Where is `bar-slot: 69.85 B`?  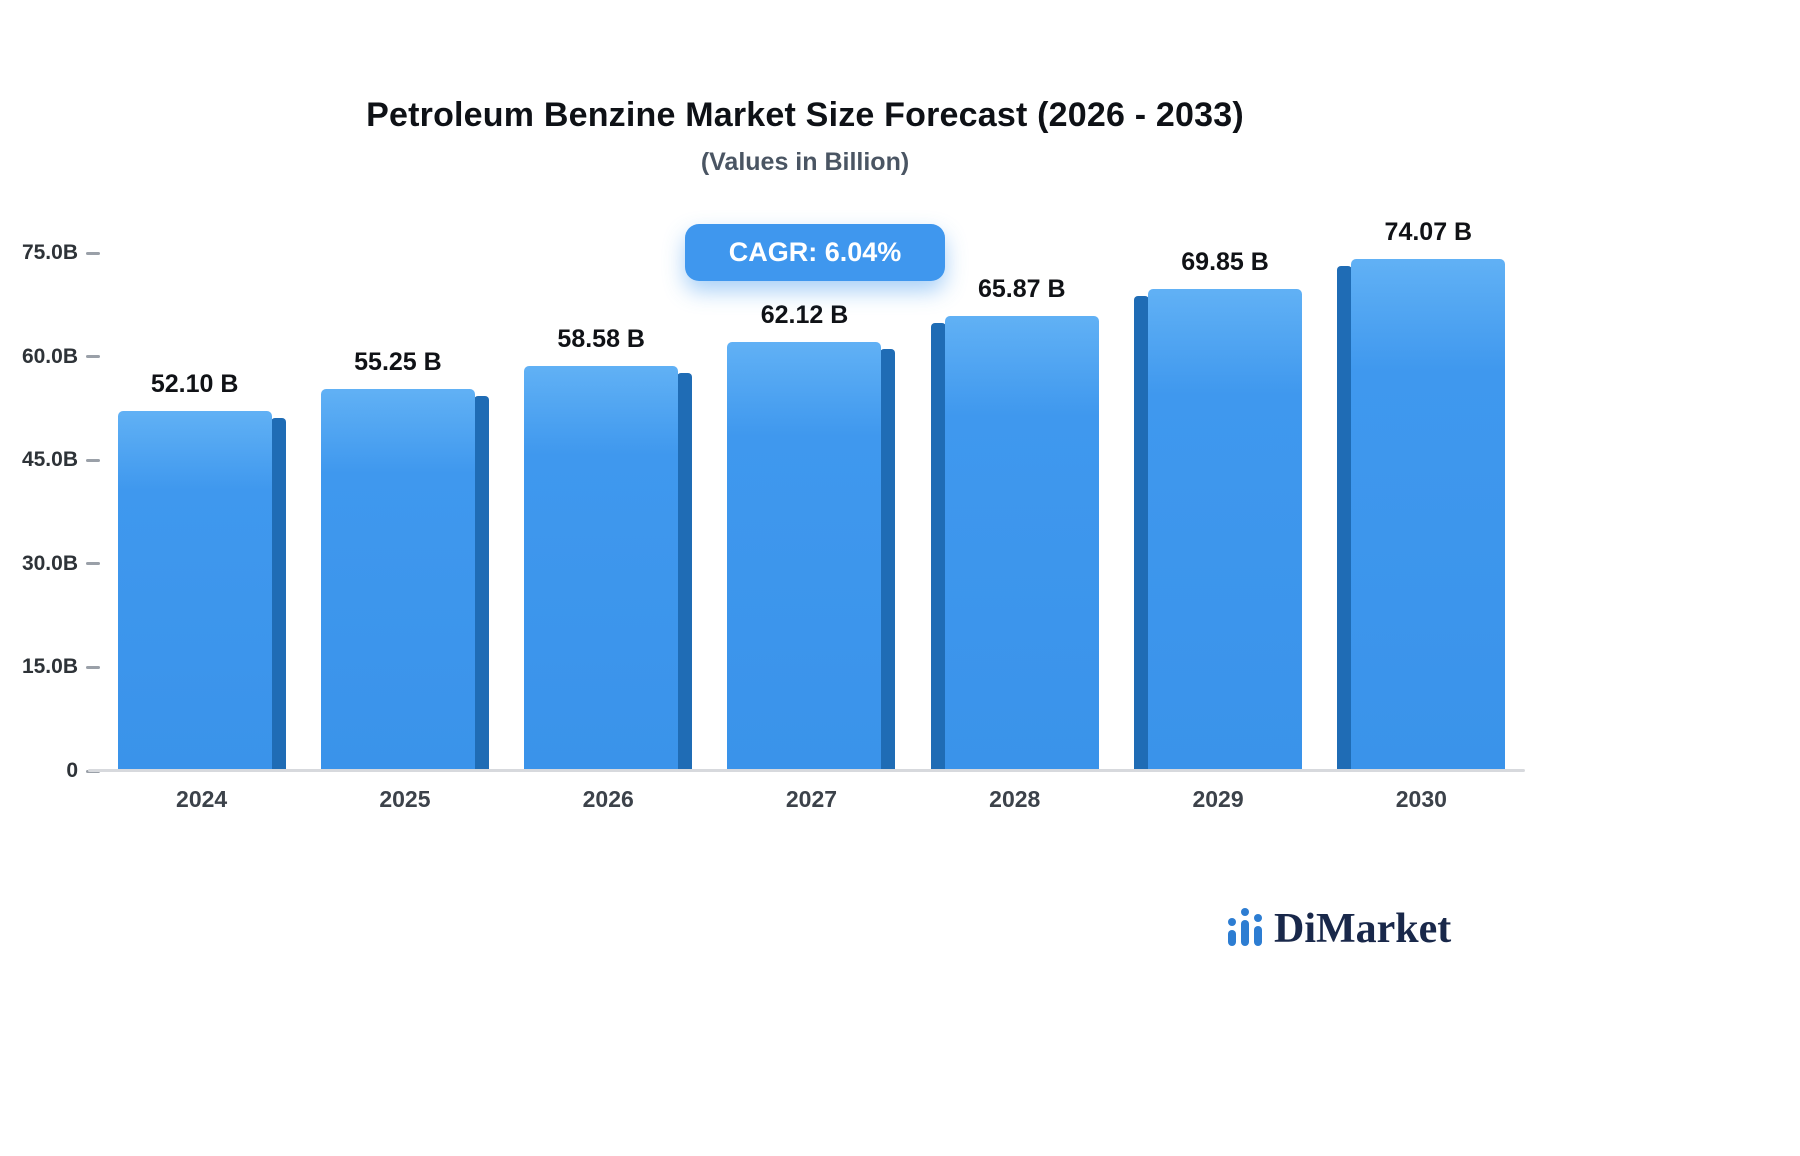
bar-slot: 69.85 B is located at coordinates (1217, 509).